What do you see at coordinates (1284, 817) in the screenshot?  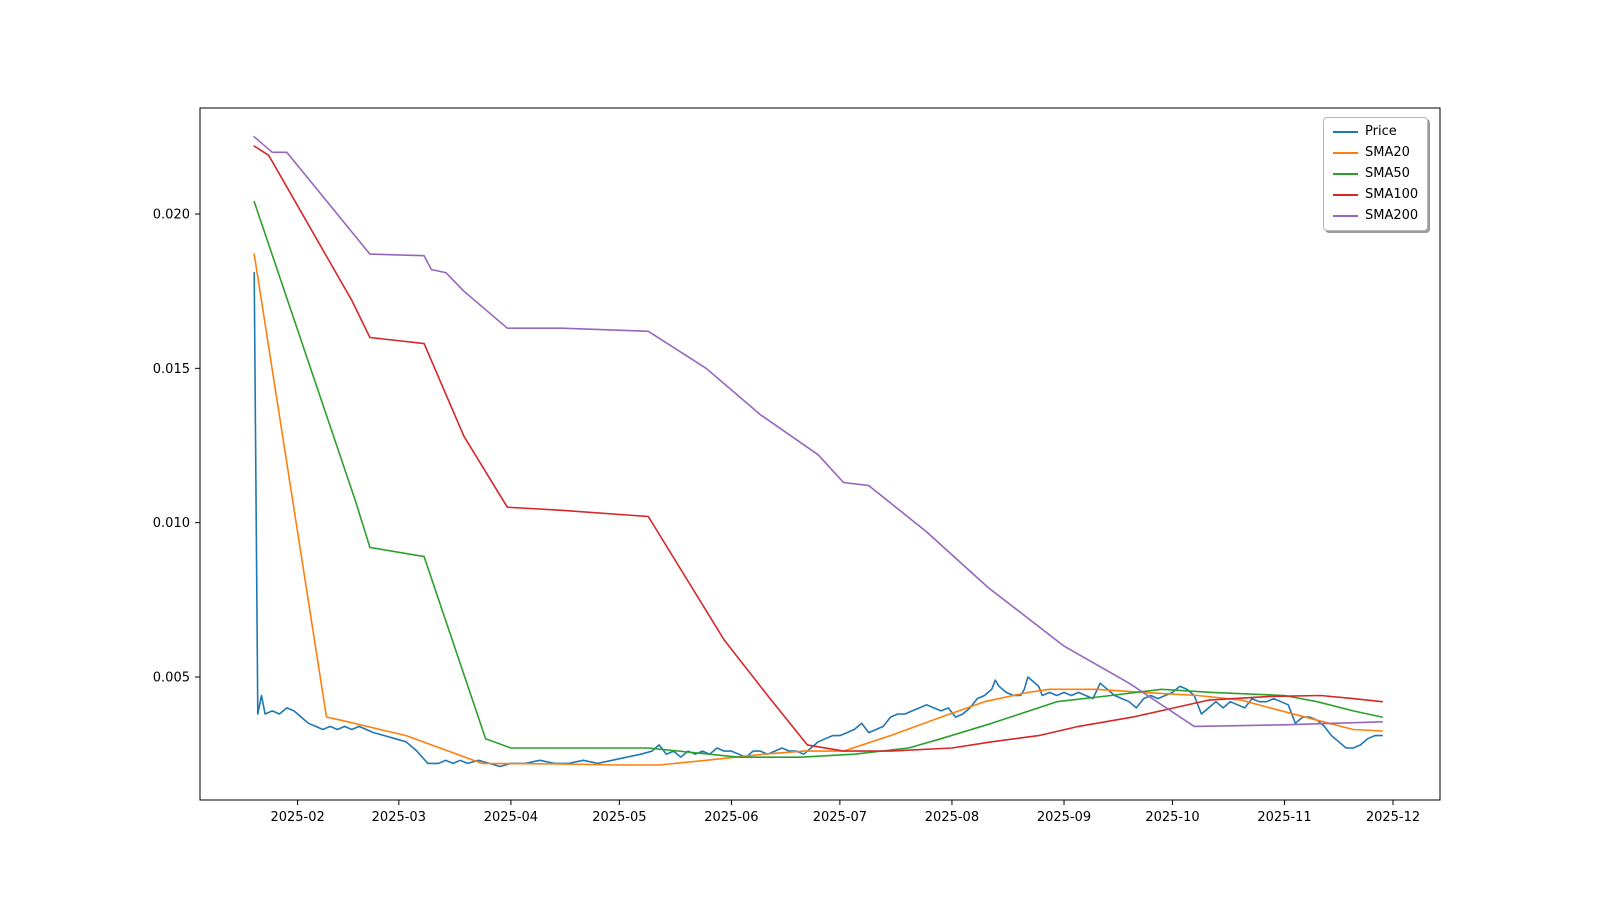 I see `x-tick-label: 2025-11` at bounding box center [1284, 817].